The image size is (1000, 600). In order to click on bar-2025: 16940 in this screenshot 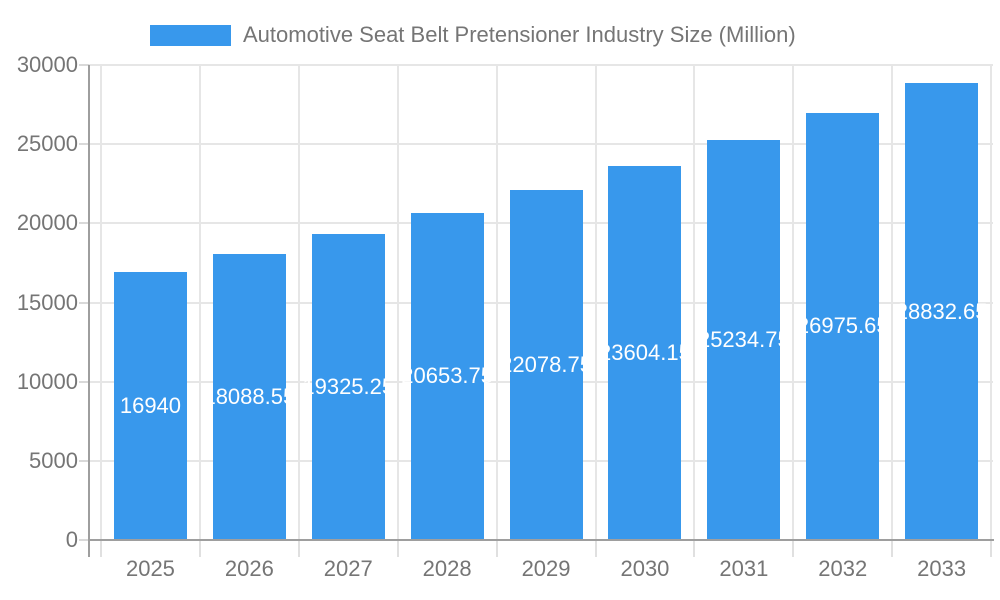, I will do `click(150, 405)`.